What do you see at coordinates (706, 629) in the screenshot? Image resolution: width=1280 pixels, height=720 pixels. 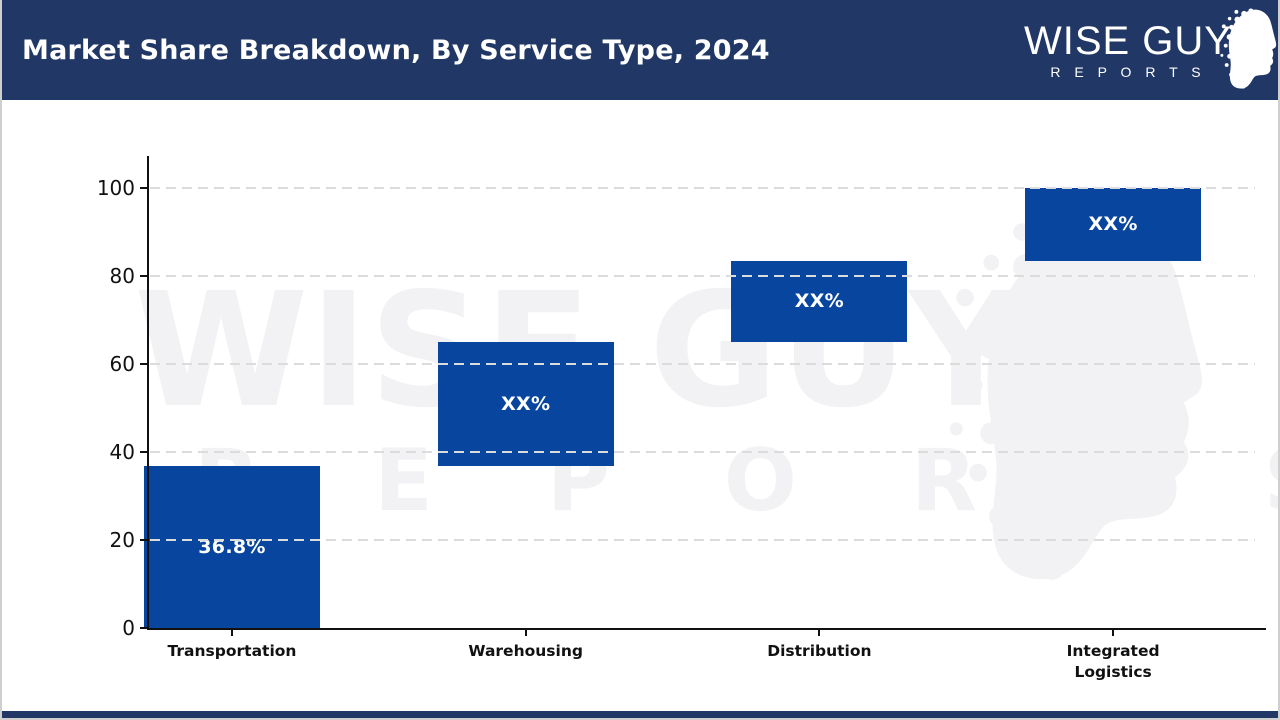 I see `x-axis` at bounding box center [706, 629].